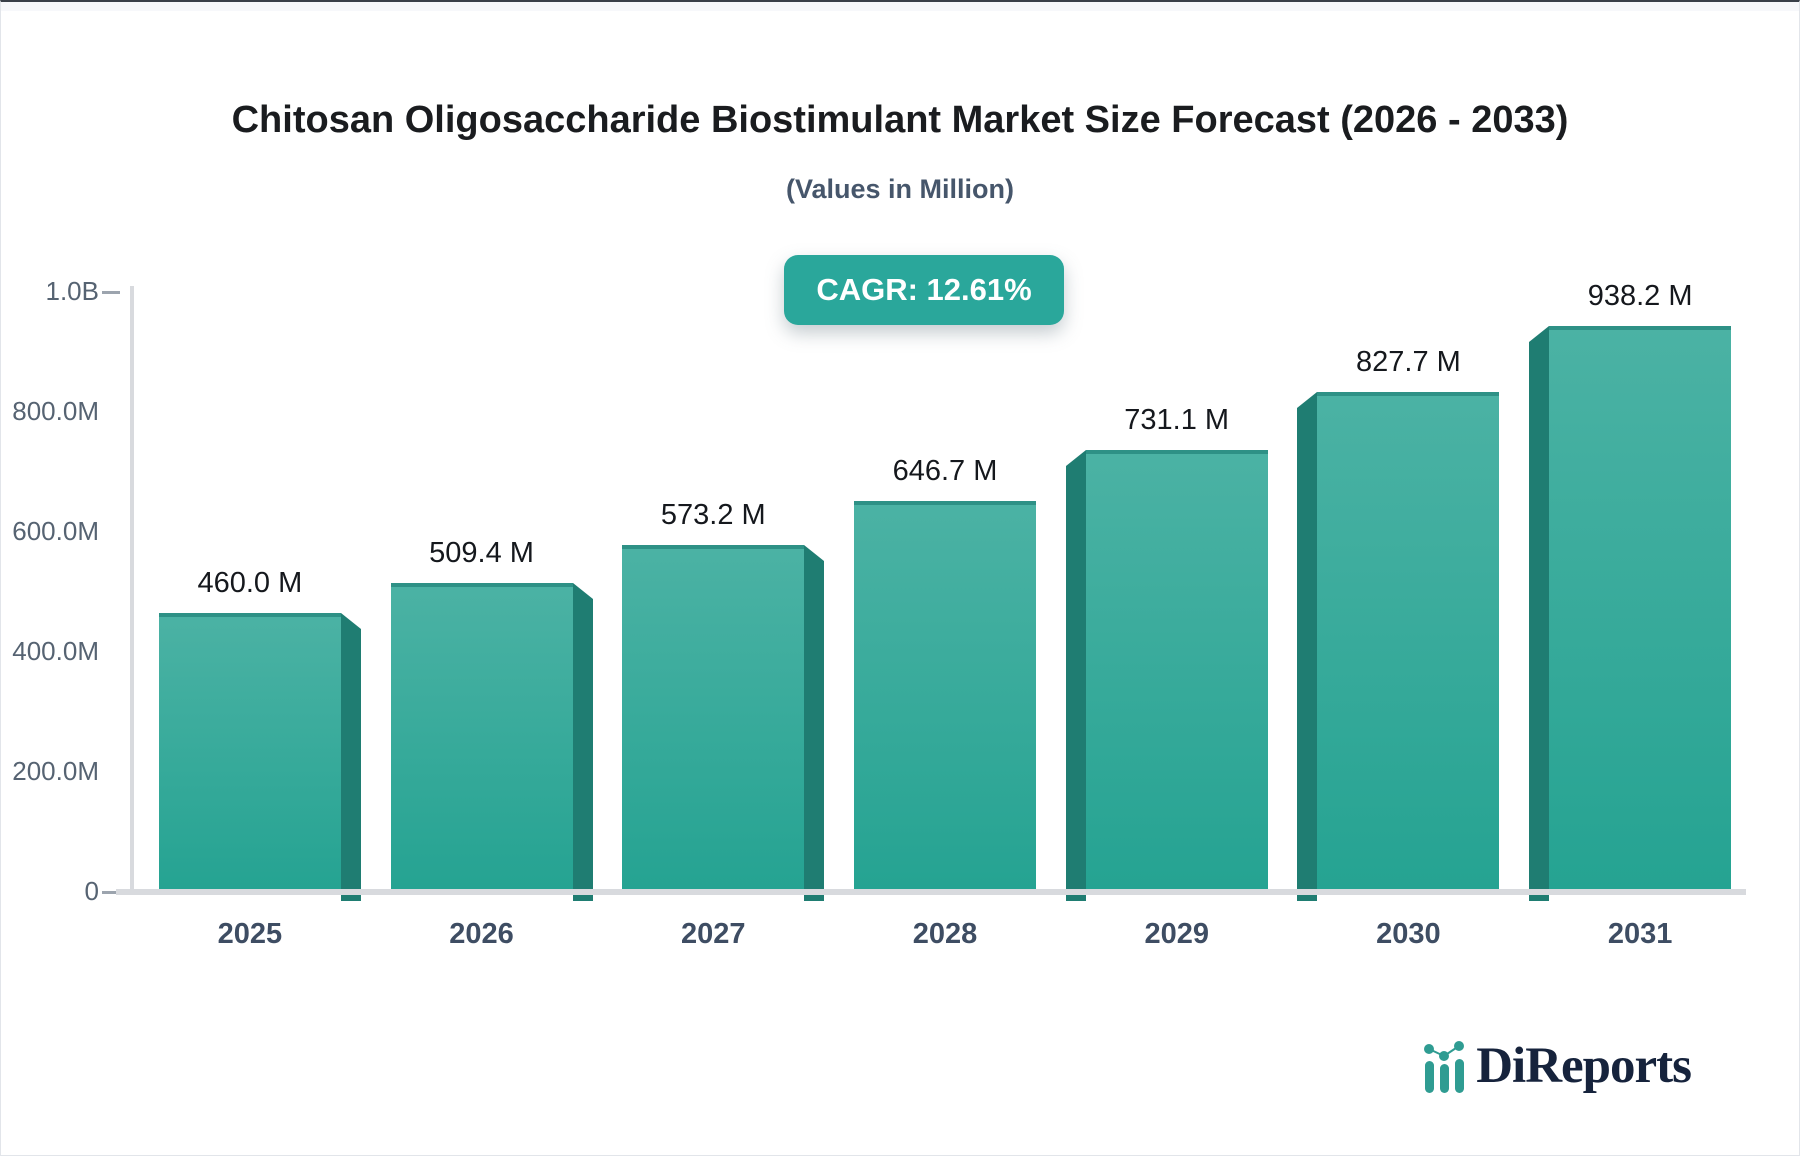 This screenshot has width=1800, height=1156. Describe the element at coordinates (1539, 613) in the screenshot. I see `bar-3d-side-2031` at that location.